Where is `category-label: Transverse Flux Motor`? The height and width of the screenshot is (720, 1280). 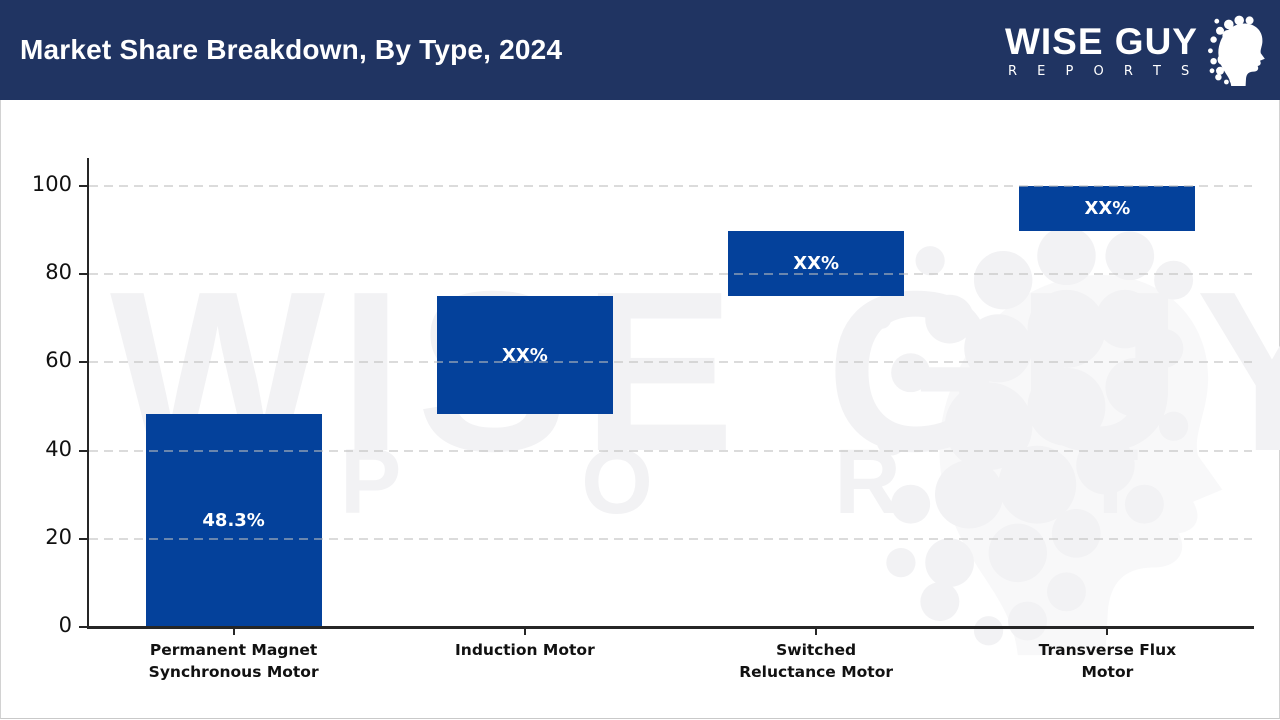
category-label: Transverse Flux Motor is located at coordinates (1107, 661).